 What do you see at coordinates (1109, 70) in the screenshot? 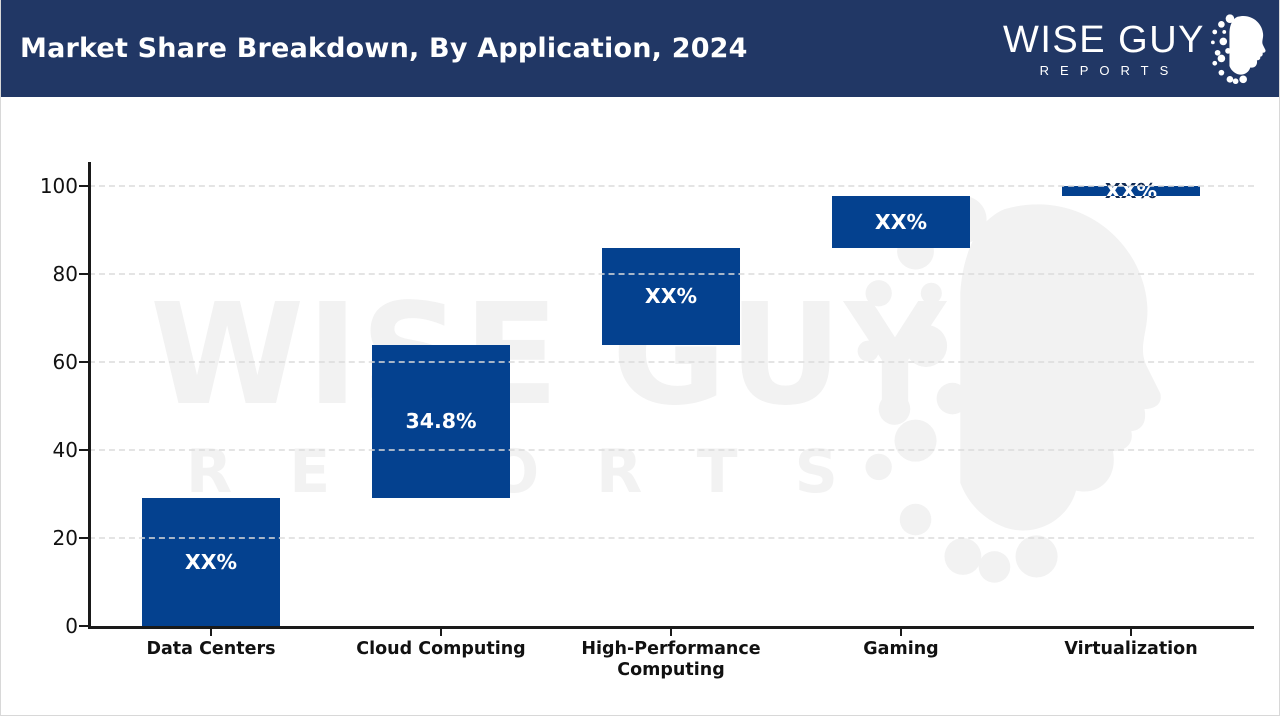
I see `brand-subname: REPORTS` at bounding box center [1109, 70].